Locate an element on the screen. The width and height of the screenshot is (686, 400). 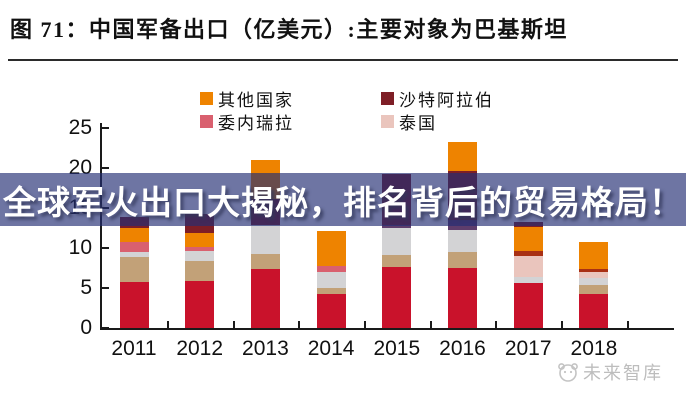
bar-2012 is located at coordinates (200, 270).